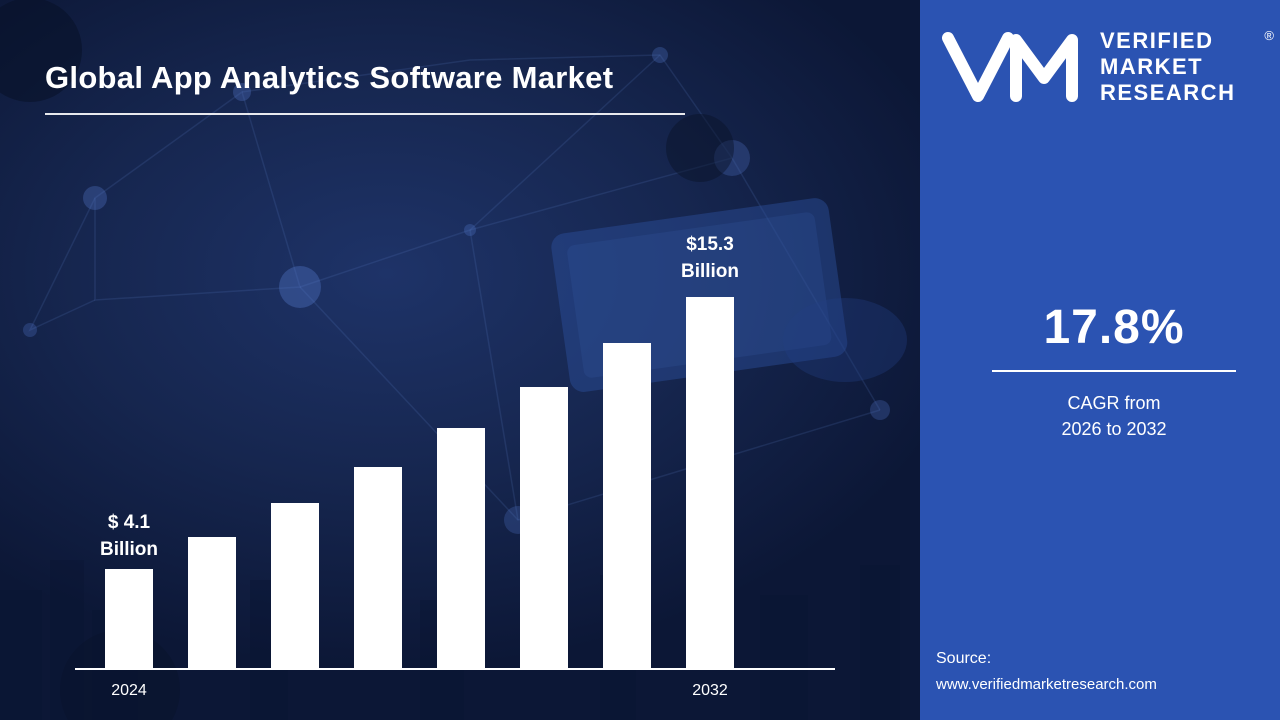 The image size is (1280, 720). What do you see at coordinates (1114, 327) in the screenshot?
I see `cagr-value: 17.8%` at bounding box center [1114, 327].